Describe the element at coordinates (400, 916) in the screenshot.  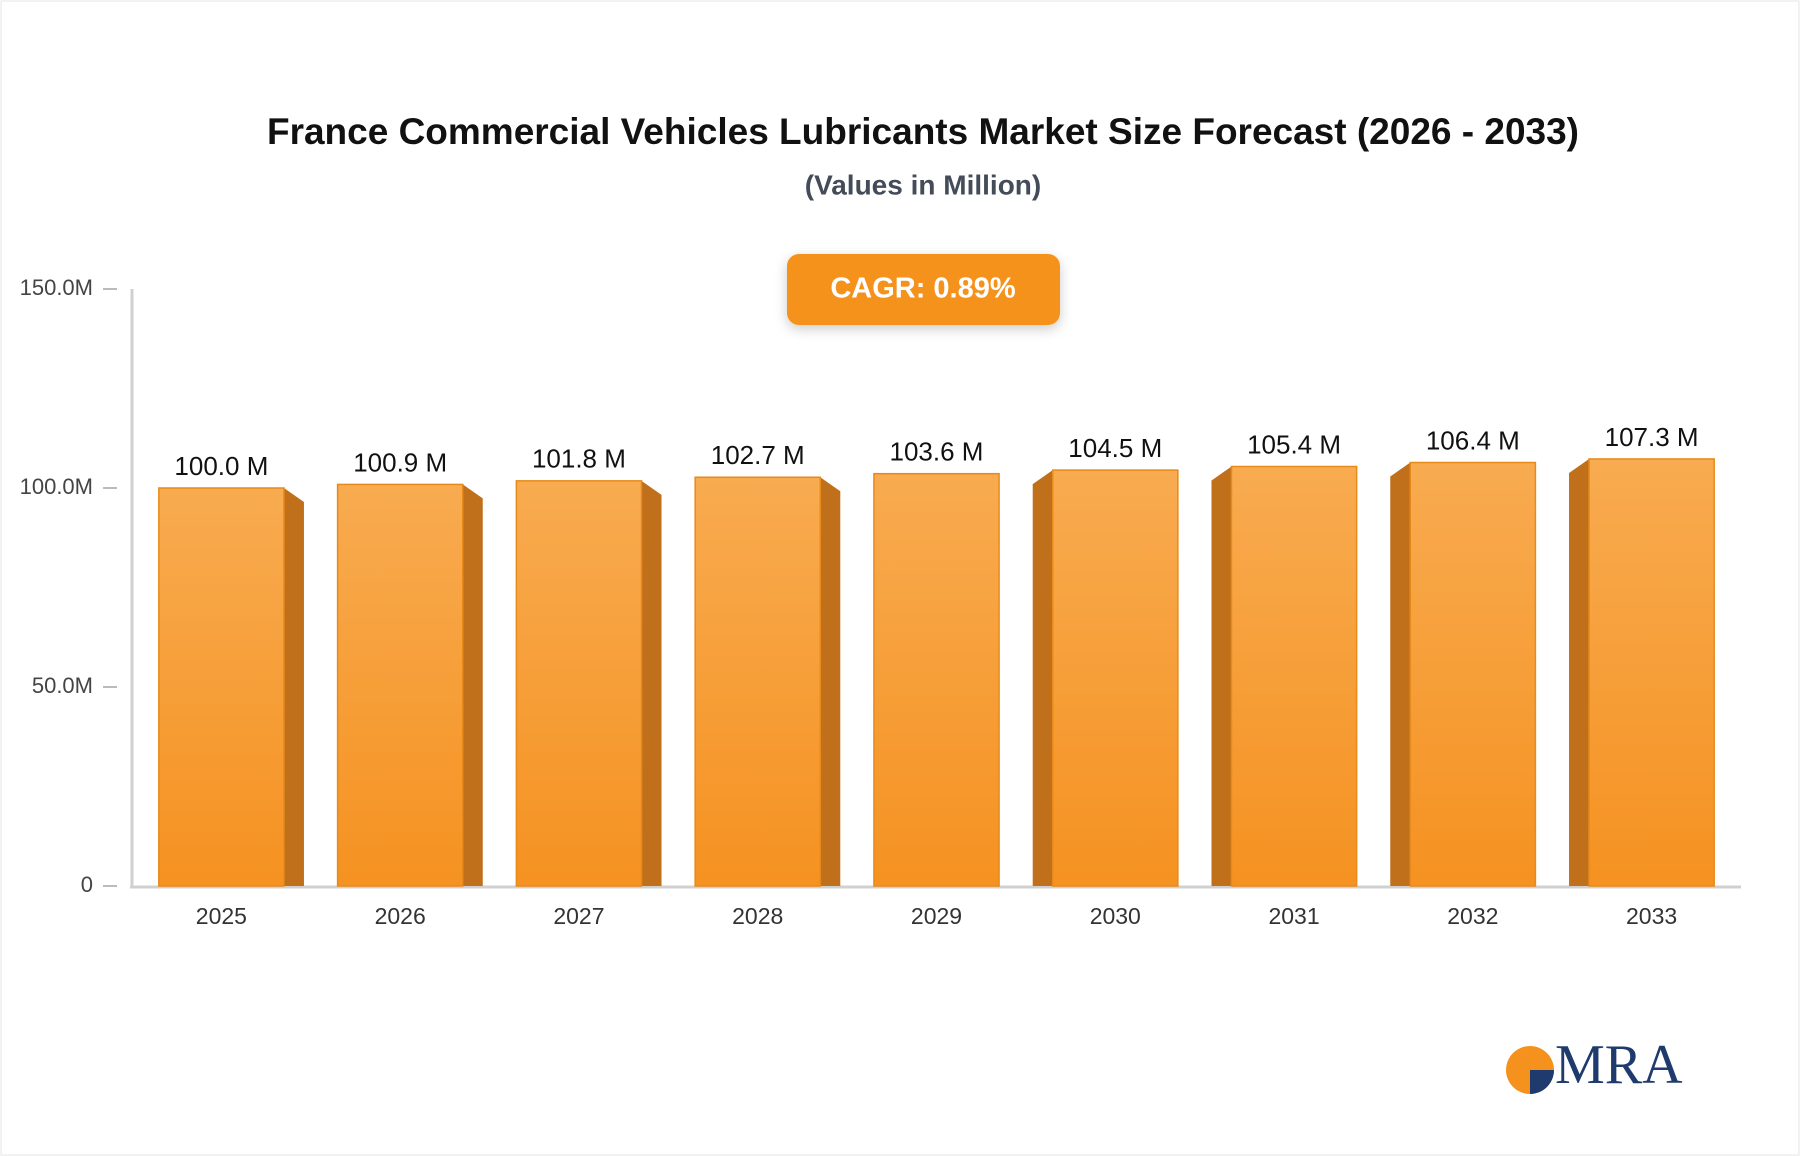
I see `x-tick-label: 2026` at that location.